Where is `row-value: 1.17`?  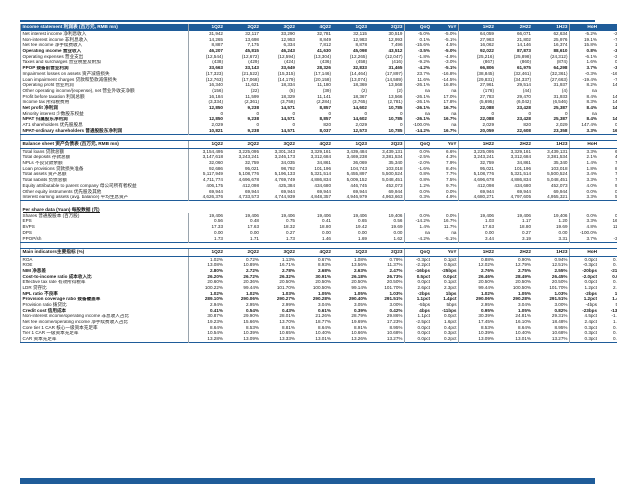
row-value: 1.17 is located at coordinates (526, 221).